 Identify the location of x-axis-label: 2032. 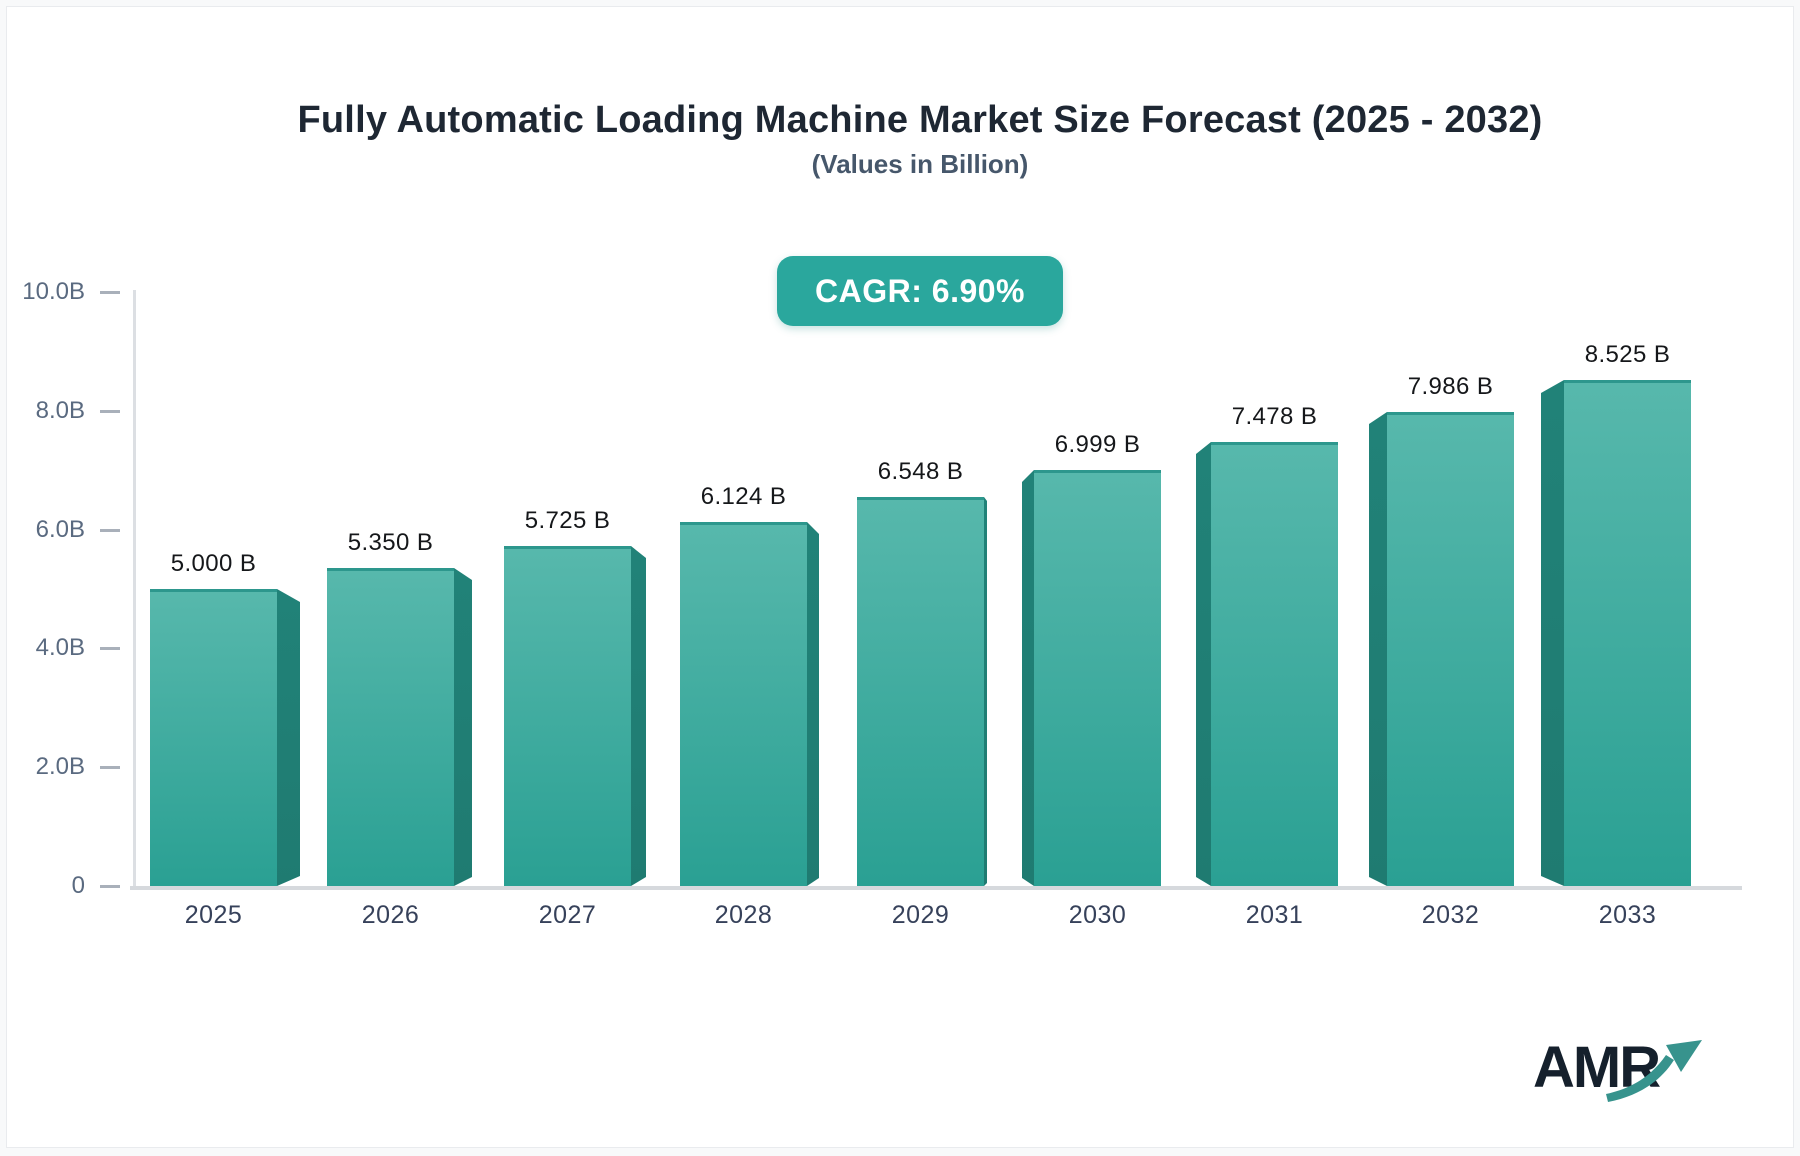
(1450, 915).